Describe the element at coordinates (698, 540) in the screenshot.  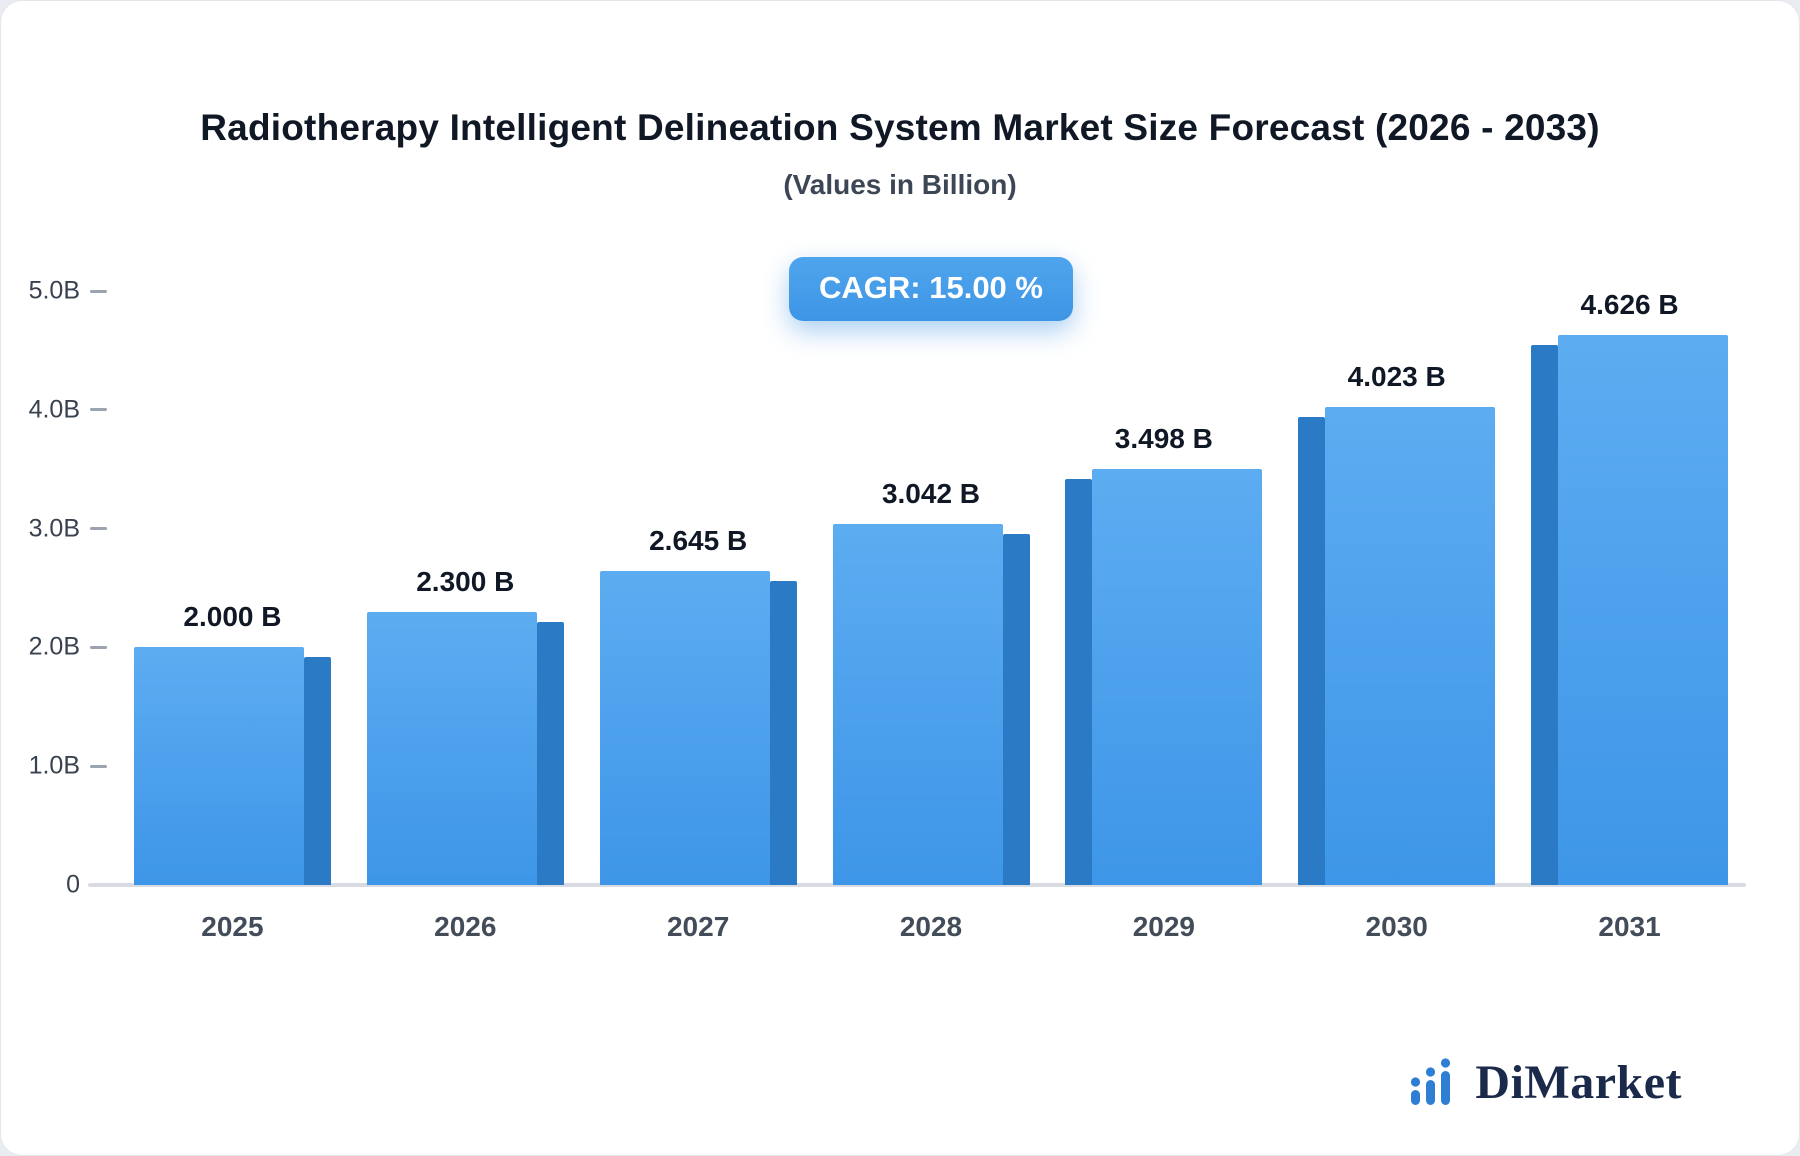
I see `bar-value-label: 2.645 B` at that location.